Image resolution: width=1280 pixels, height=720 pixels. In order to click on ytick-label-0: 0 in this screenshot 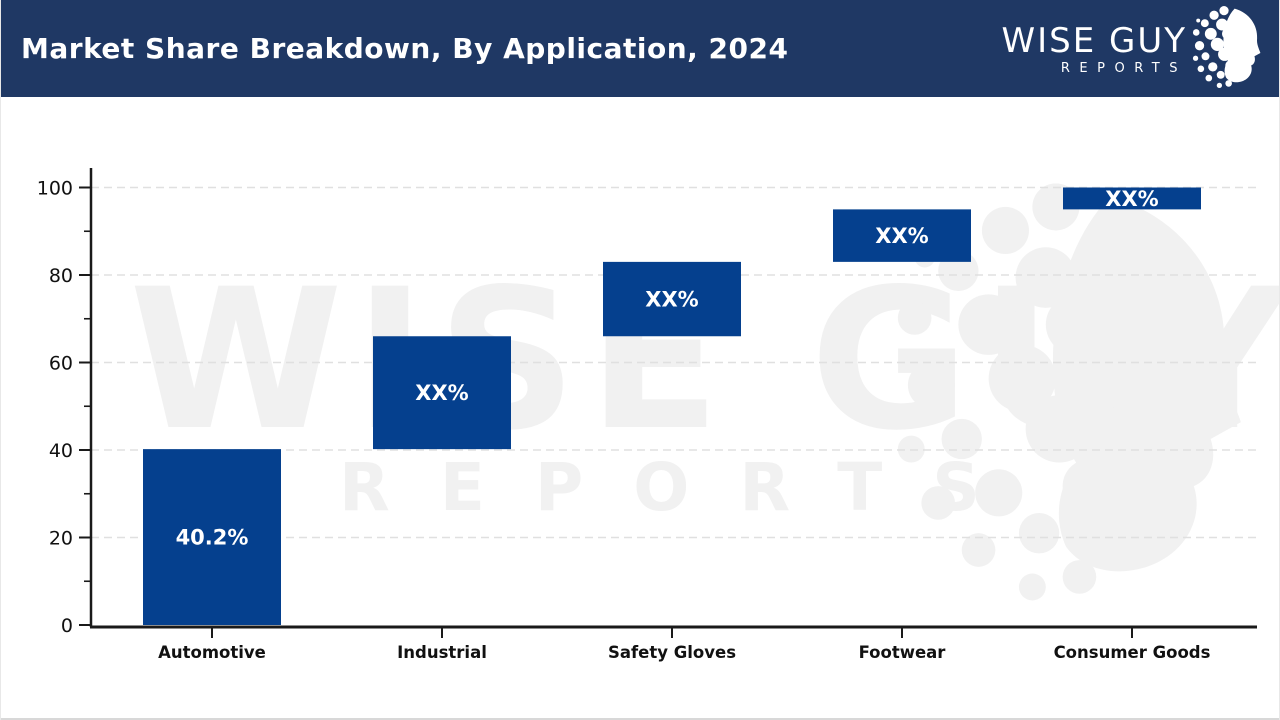, I will do `click(67, 626)`.